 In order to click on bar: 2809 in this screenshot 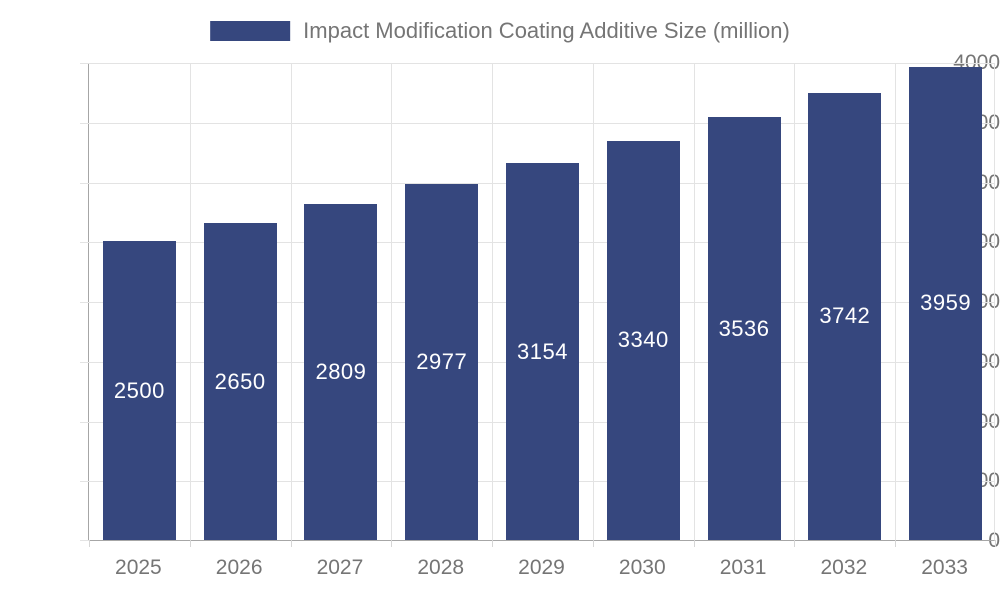, I will do `click(341, 372)`.